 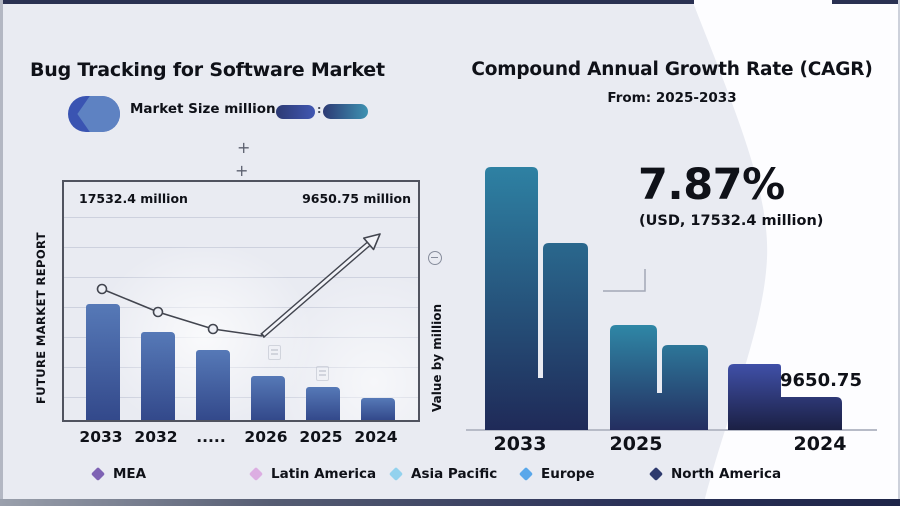 What do you see at coordinates (376, 437) in the screenshot?
I see `x-tick-2024: 2024` at bounding box center [376, 437].